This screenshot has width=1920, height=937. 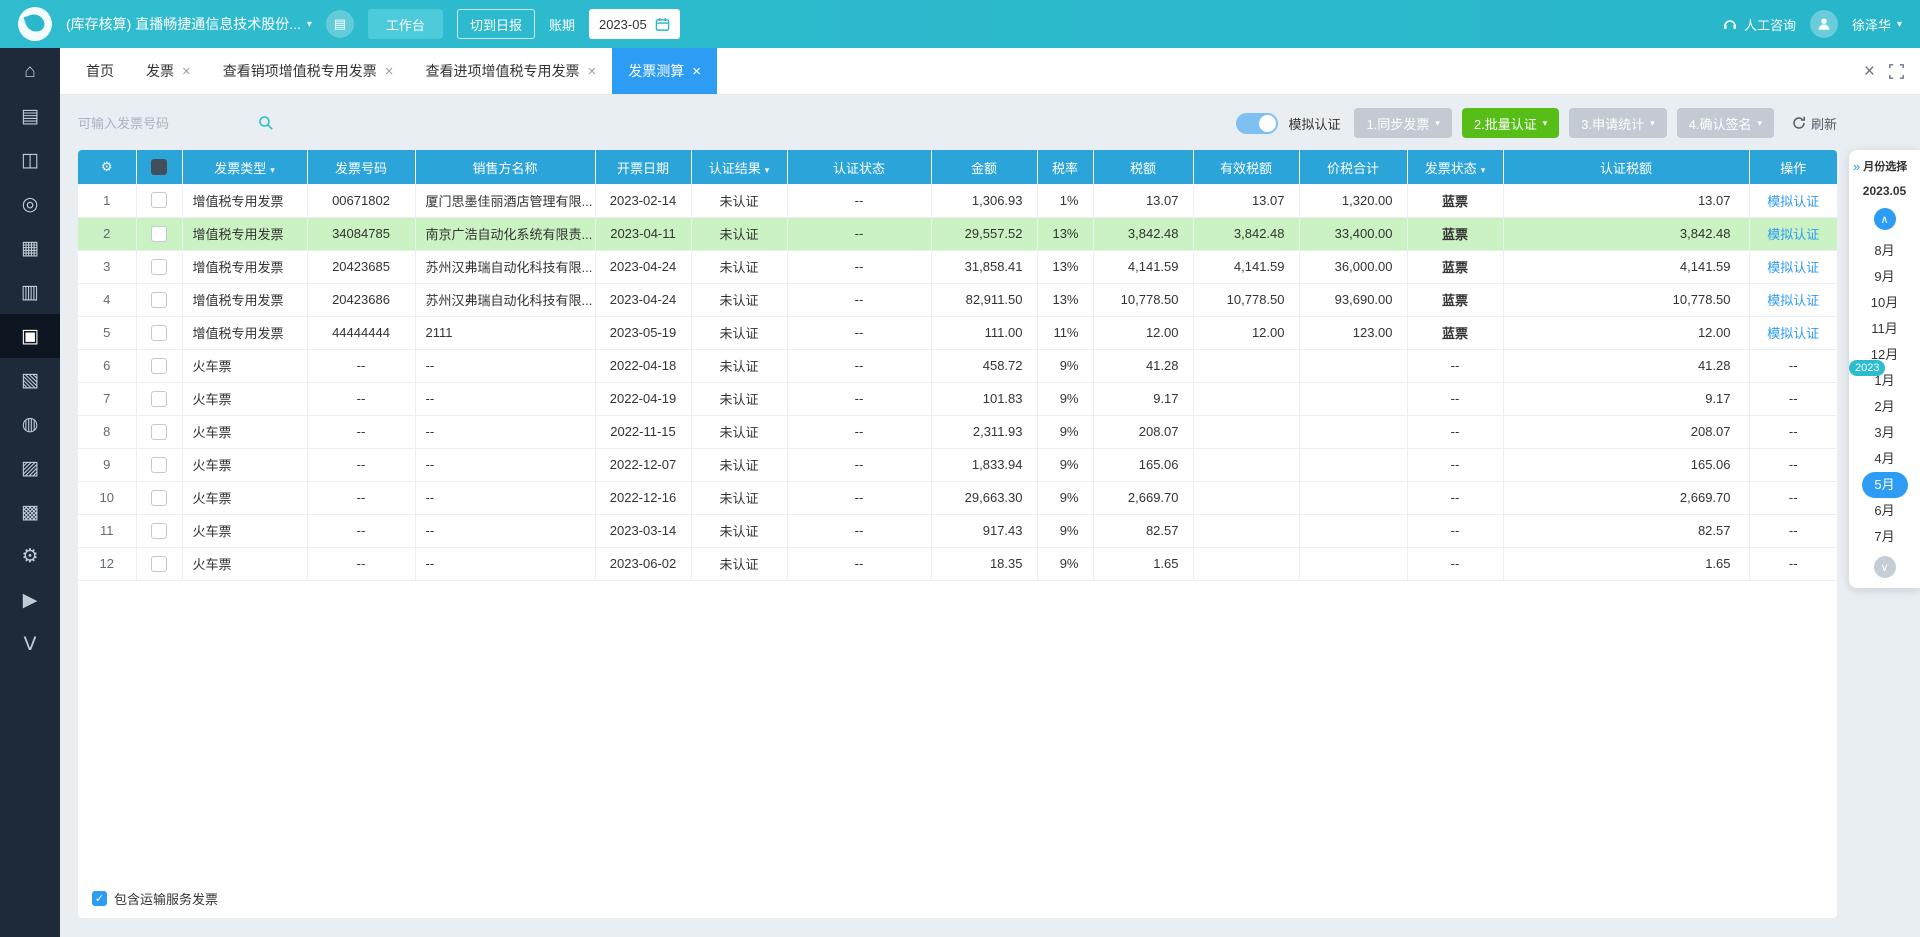 What do you see at coordinates (1510, 123) in the screenshot?
I see `action-button: 2.批量认证 ▾` at bounding box center [1510, 123].